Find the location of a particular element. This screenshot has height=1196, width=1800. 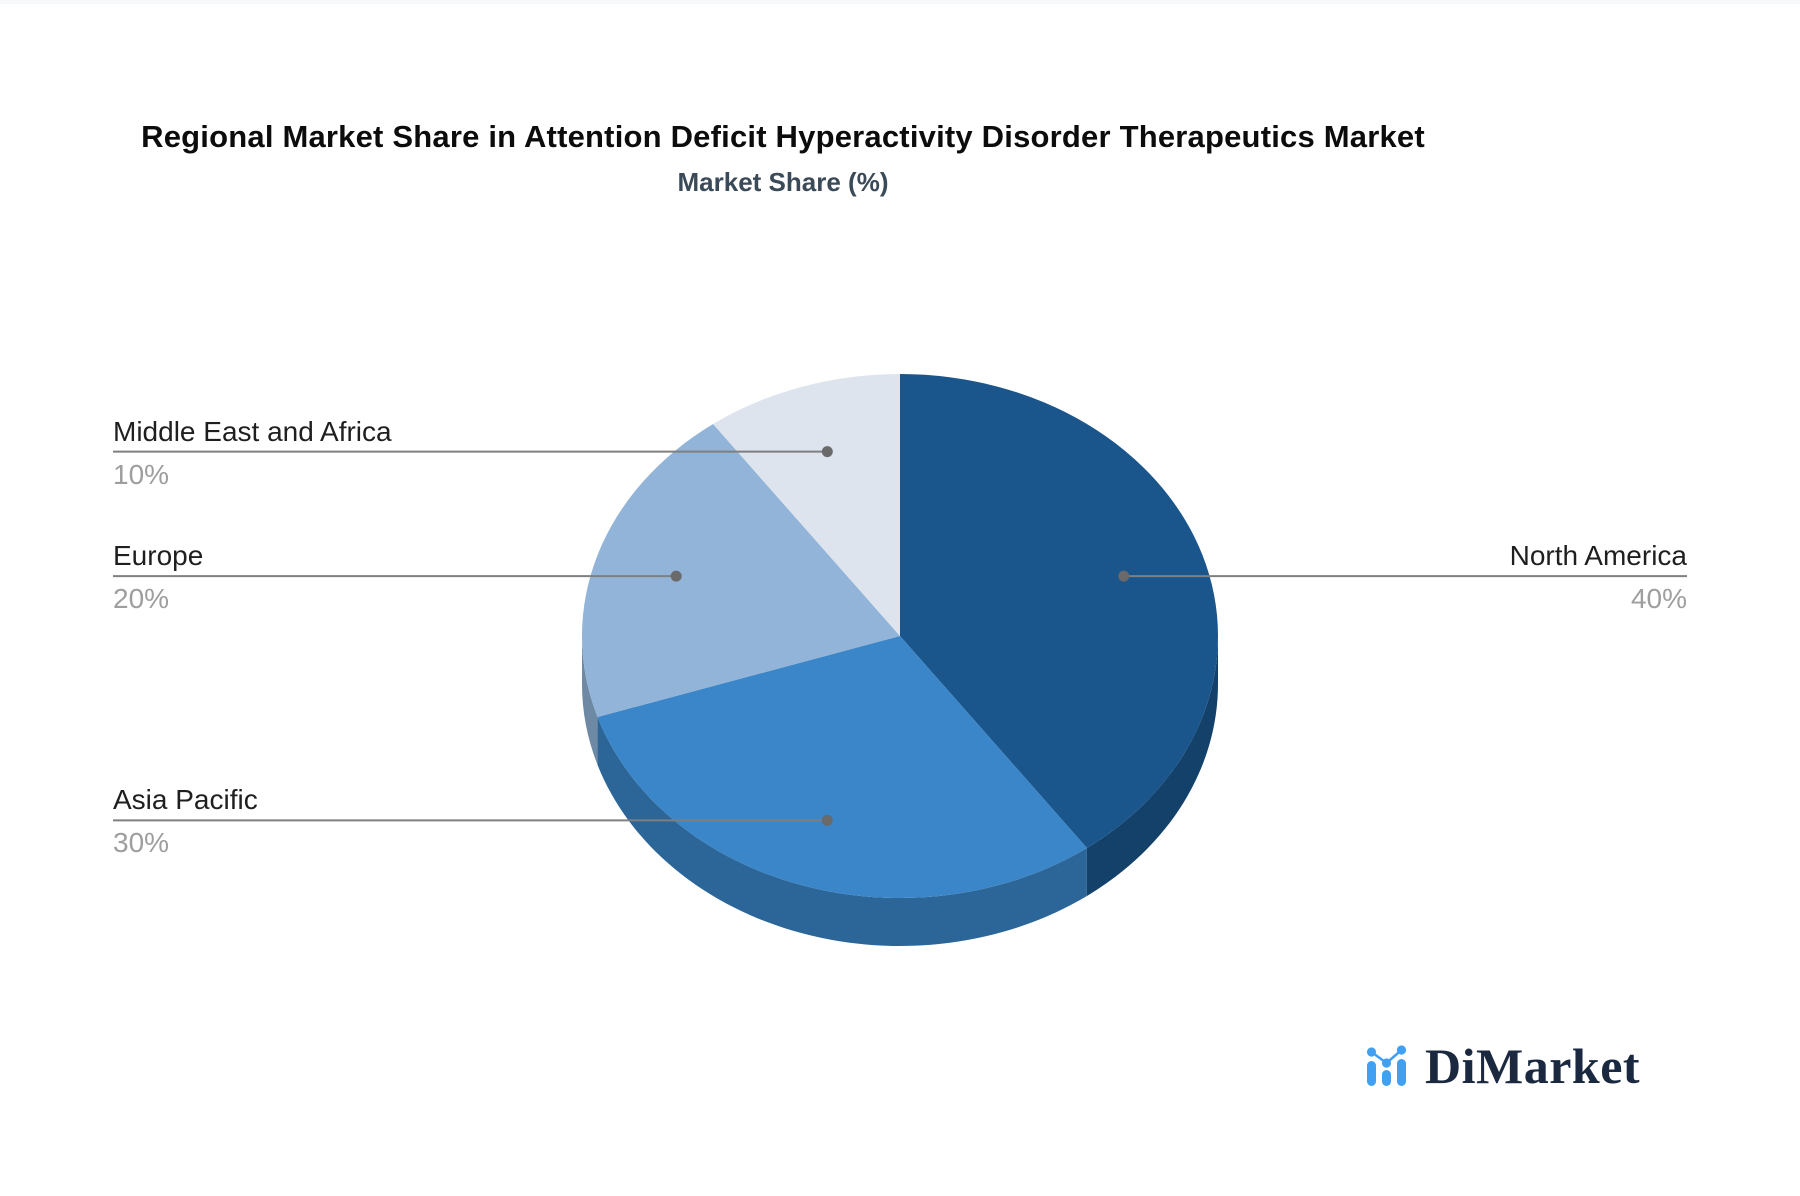

slice-label-asia-pacific: Asia Pacific is located at coordinates (185, 800).